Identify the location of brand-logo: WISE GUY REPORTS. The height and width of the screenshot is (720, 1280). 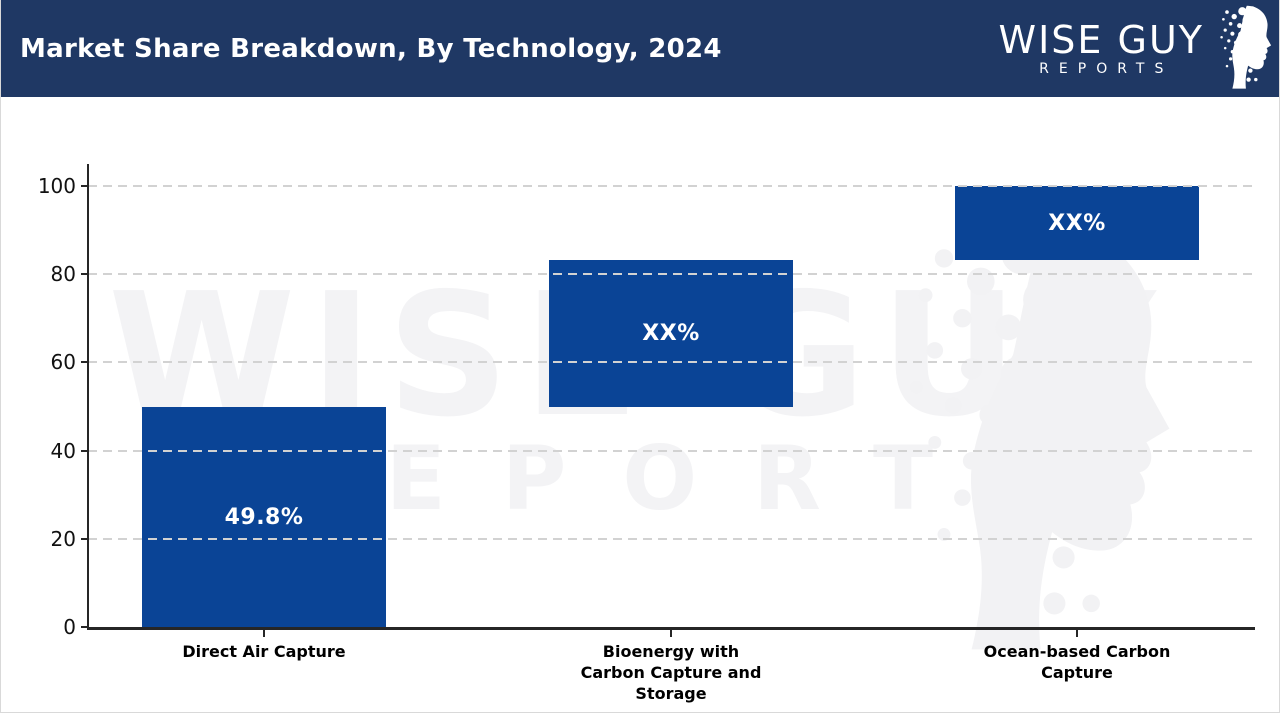
(1136, 48).